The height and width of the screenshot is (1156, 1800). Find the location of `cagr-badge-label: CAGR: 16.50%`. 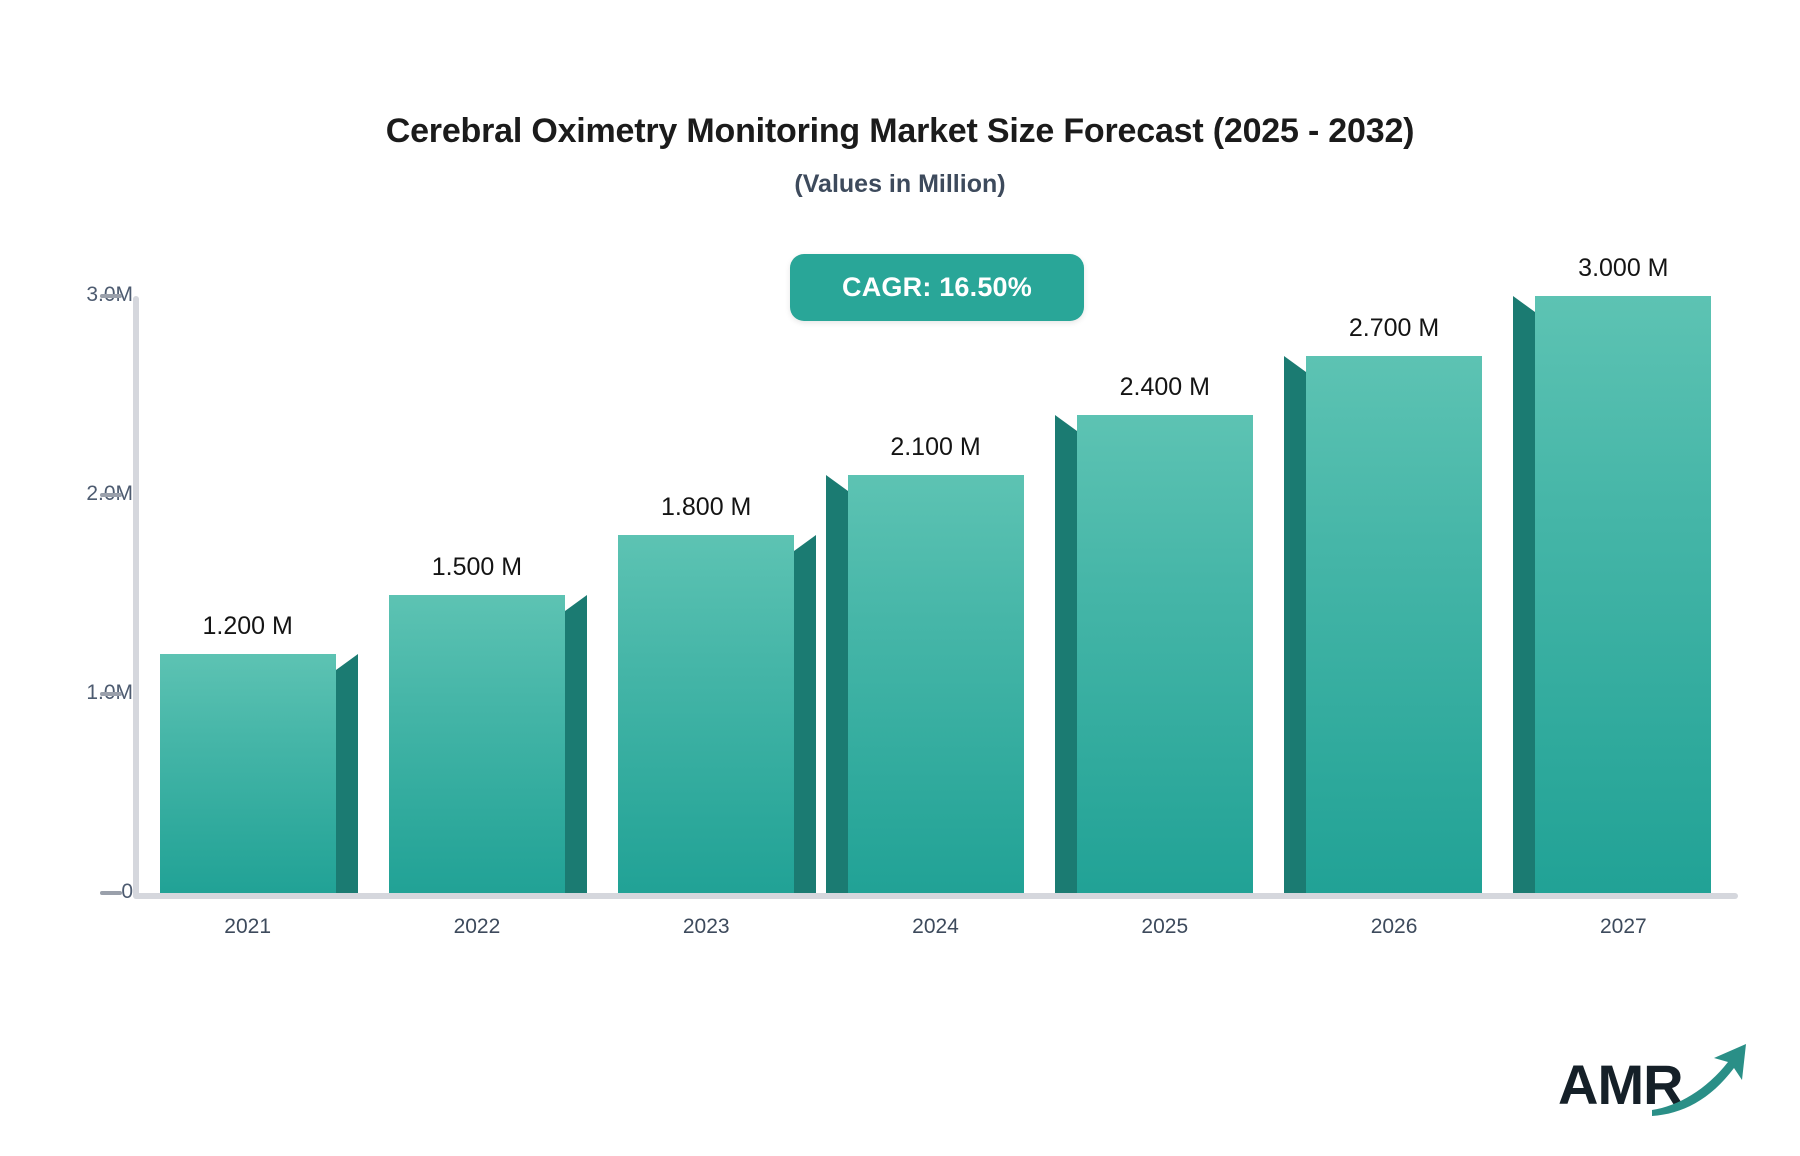

cagr-badge-label: CAGR: 16.50% is located at coordinates (937, 287).